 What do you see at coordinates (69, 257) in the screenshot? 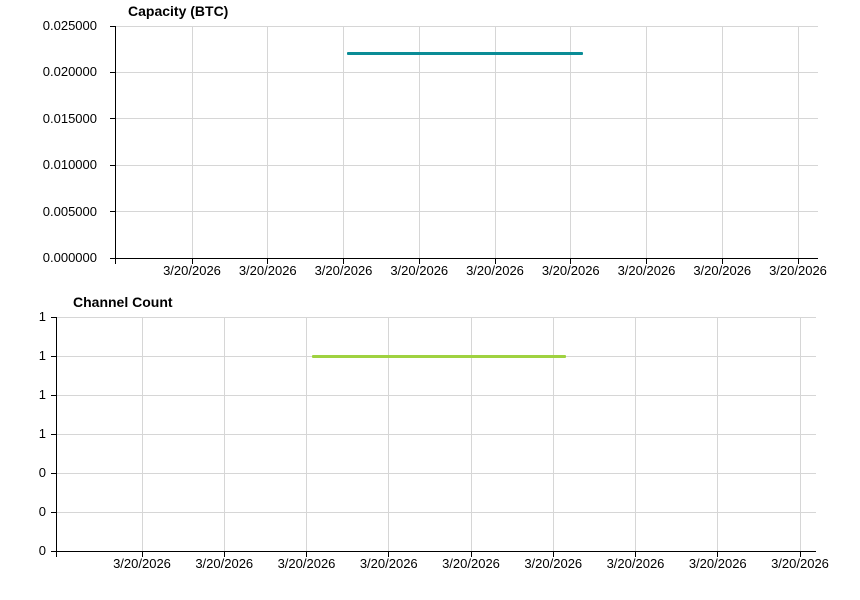
I see `y-tick-label: 0.000000` at bounding box center [69, 257].